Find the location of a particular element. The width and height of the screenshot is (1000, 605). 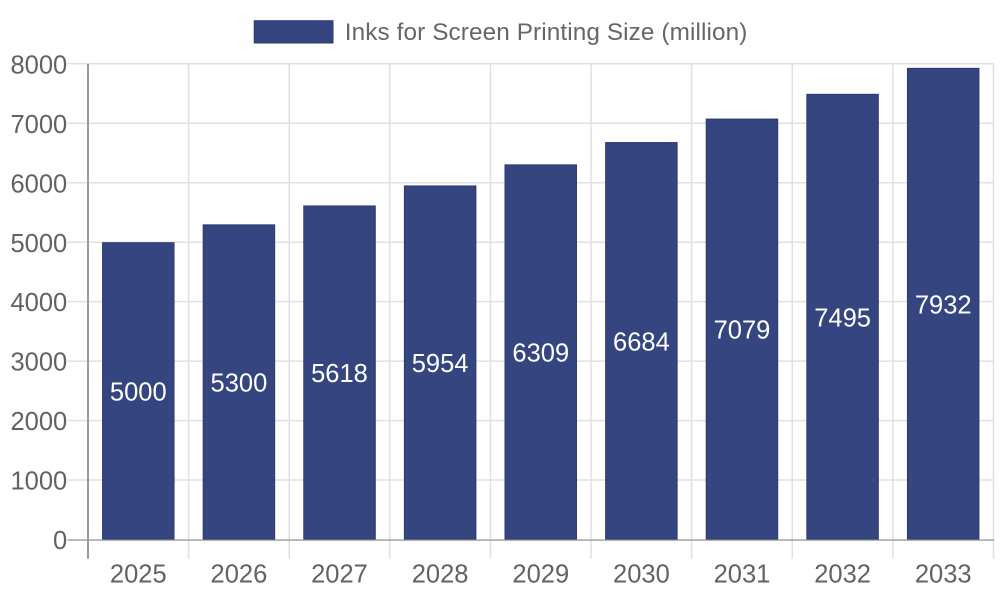

svg-text: 2032 is located at coordinates (842, 575).